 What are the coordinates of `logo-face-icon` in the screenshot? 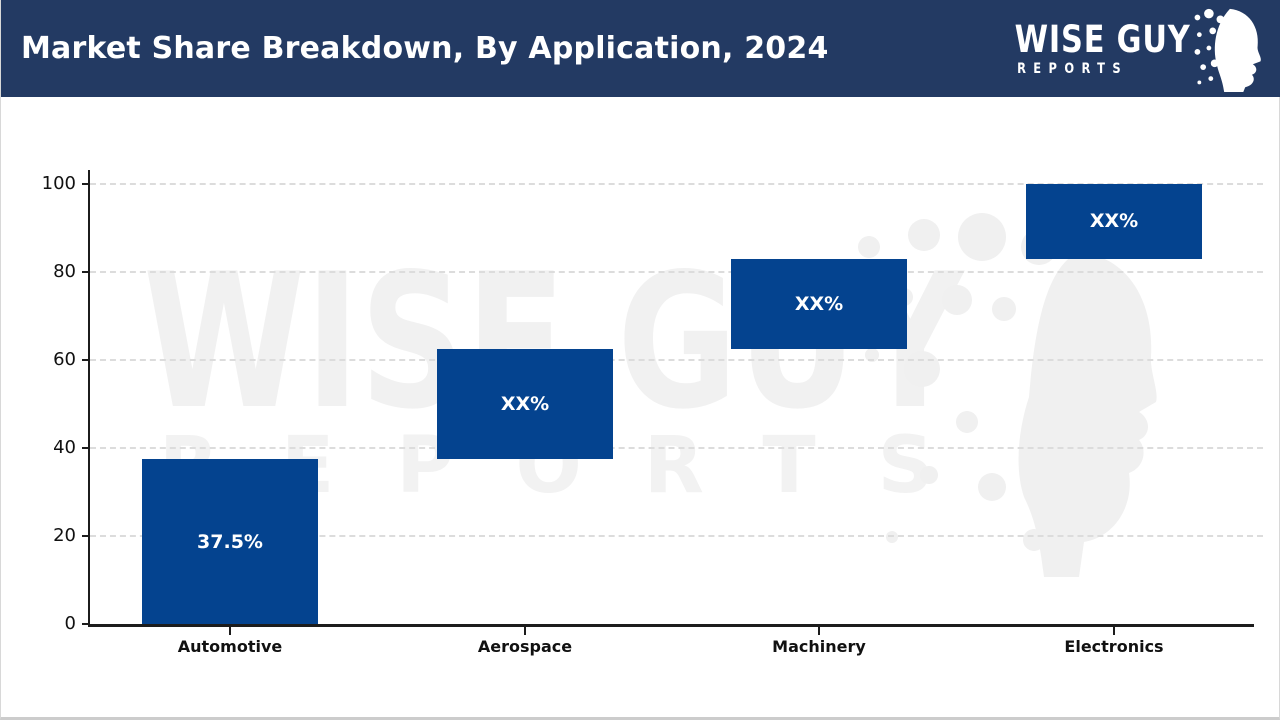 It's located at (1227, 50).